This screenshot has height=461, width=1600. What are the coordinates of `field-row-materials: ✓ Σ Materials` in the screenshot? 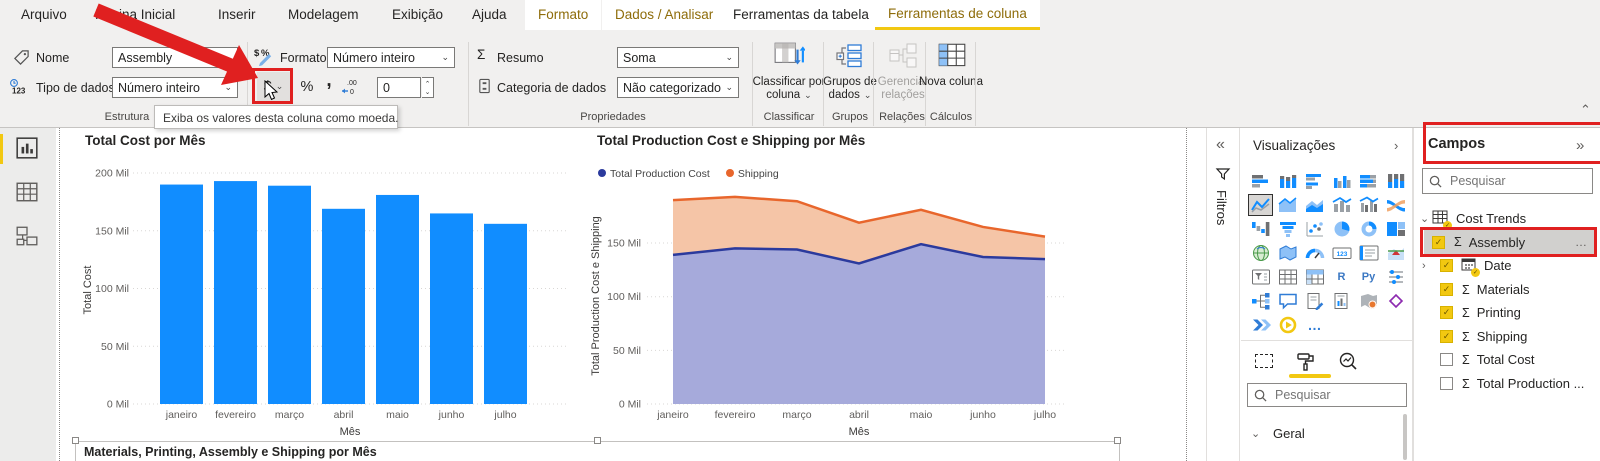 It's located at (1507, 289).